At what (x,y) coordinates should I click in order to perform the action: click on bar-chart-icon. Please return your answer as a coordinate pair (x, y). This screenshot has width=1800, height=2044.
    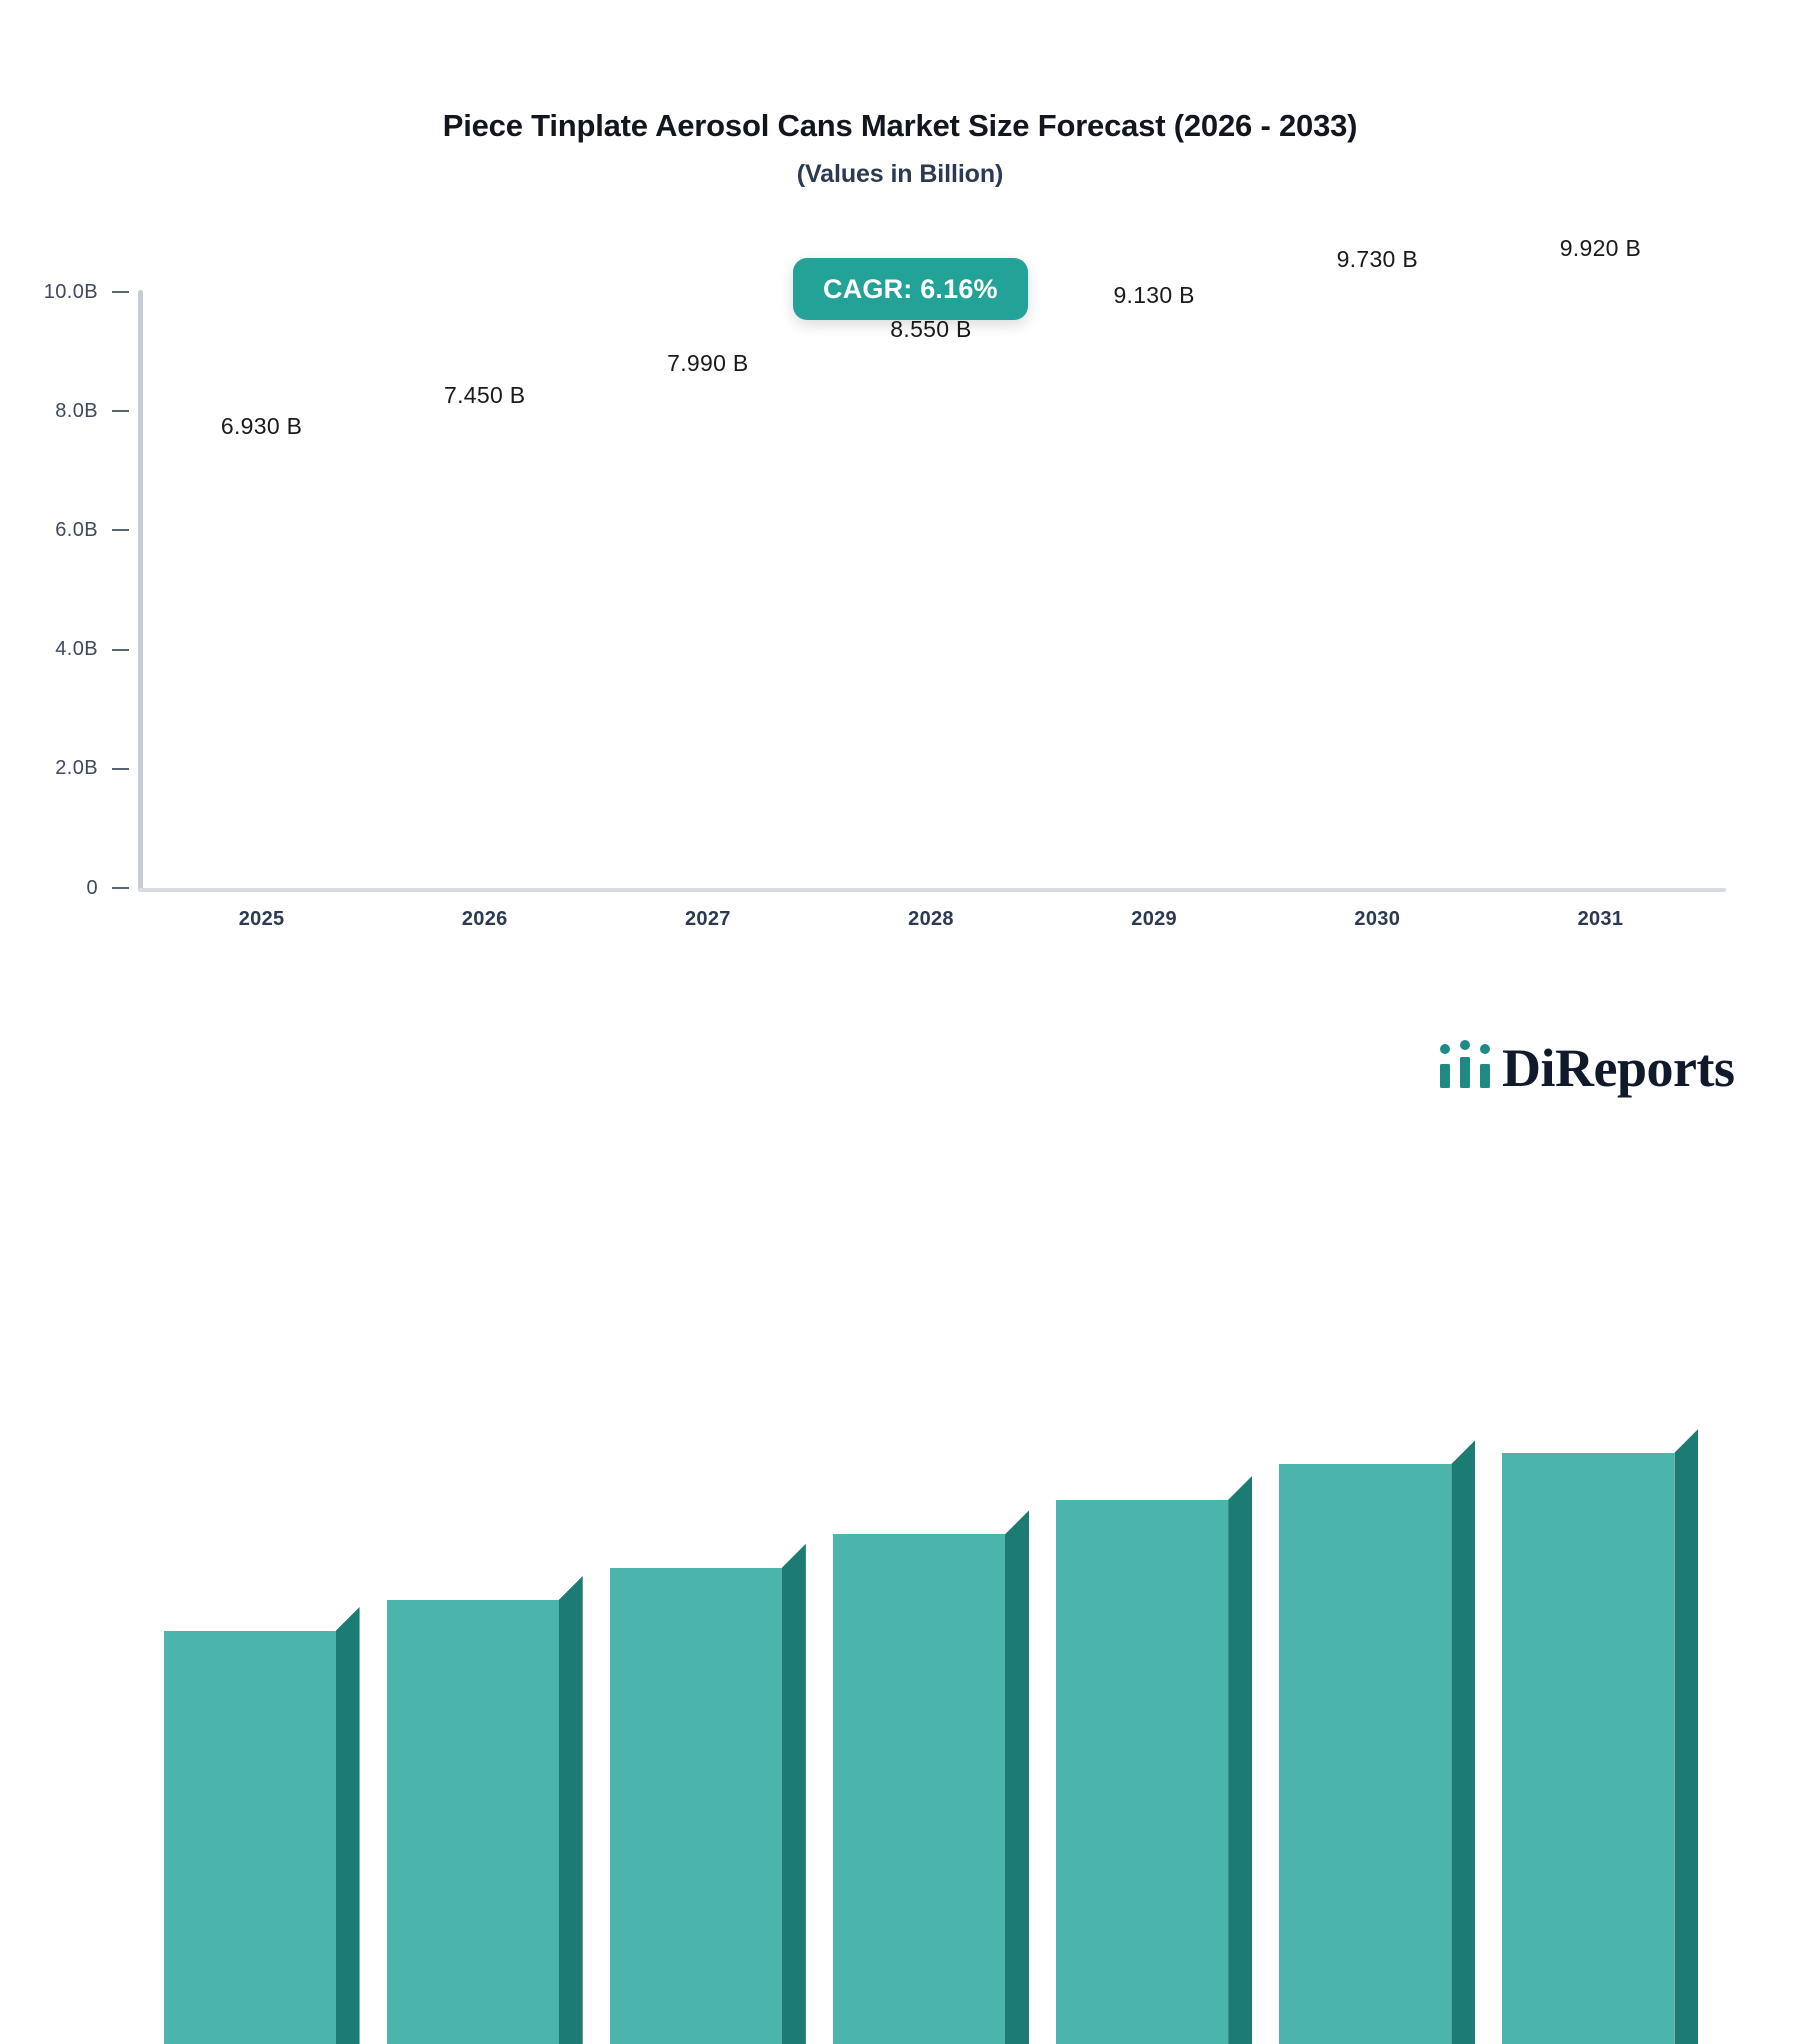
    Looking at the image, I should click on (1466, 1067).